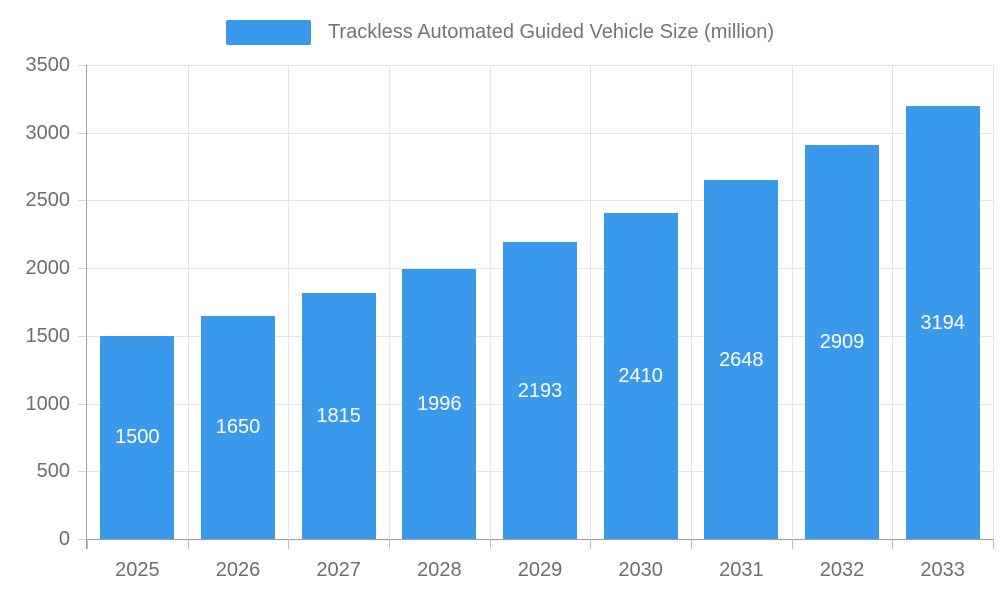 This screenshot has width=1000, height=600. Describe the element at coordinates (540, 570) in the screenshot. I see `x-axis-tick-label: 2029` at that location.